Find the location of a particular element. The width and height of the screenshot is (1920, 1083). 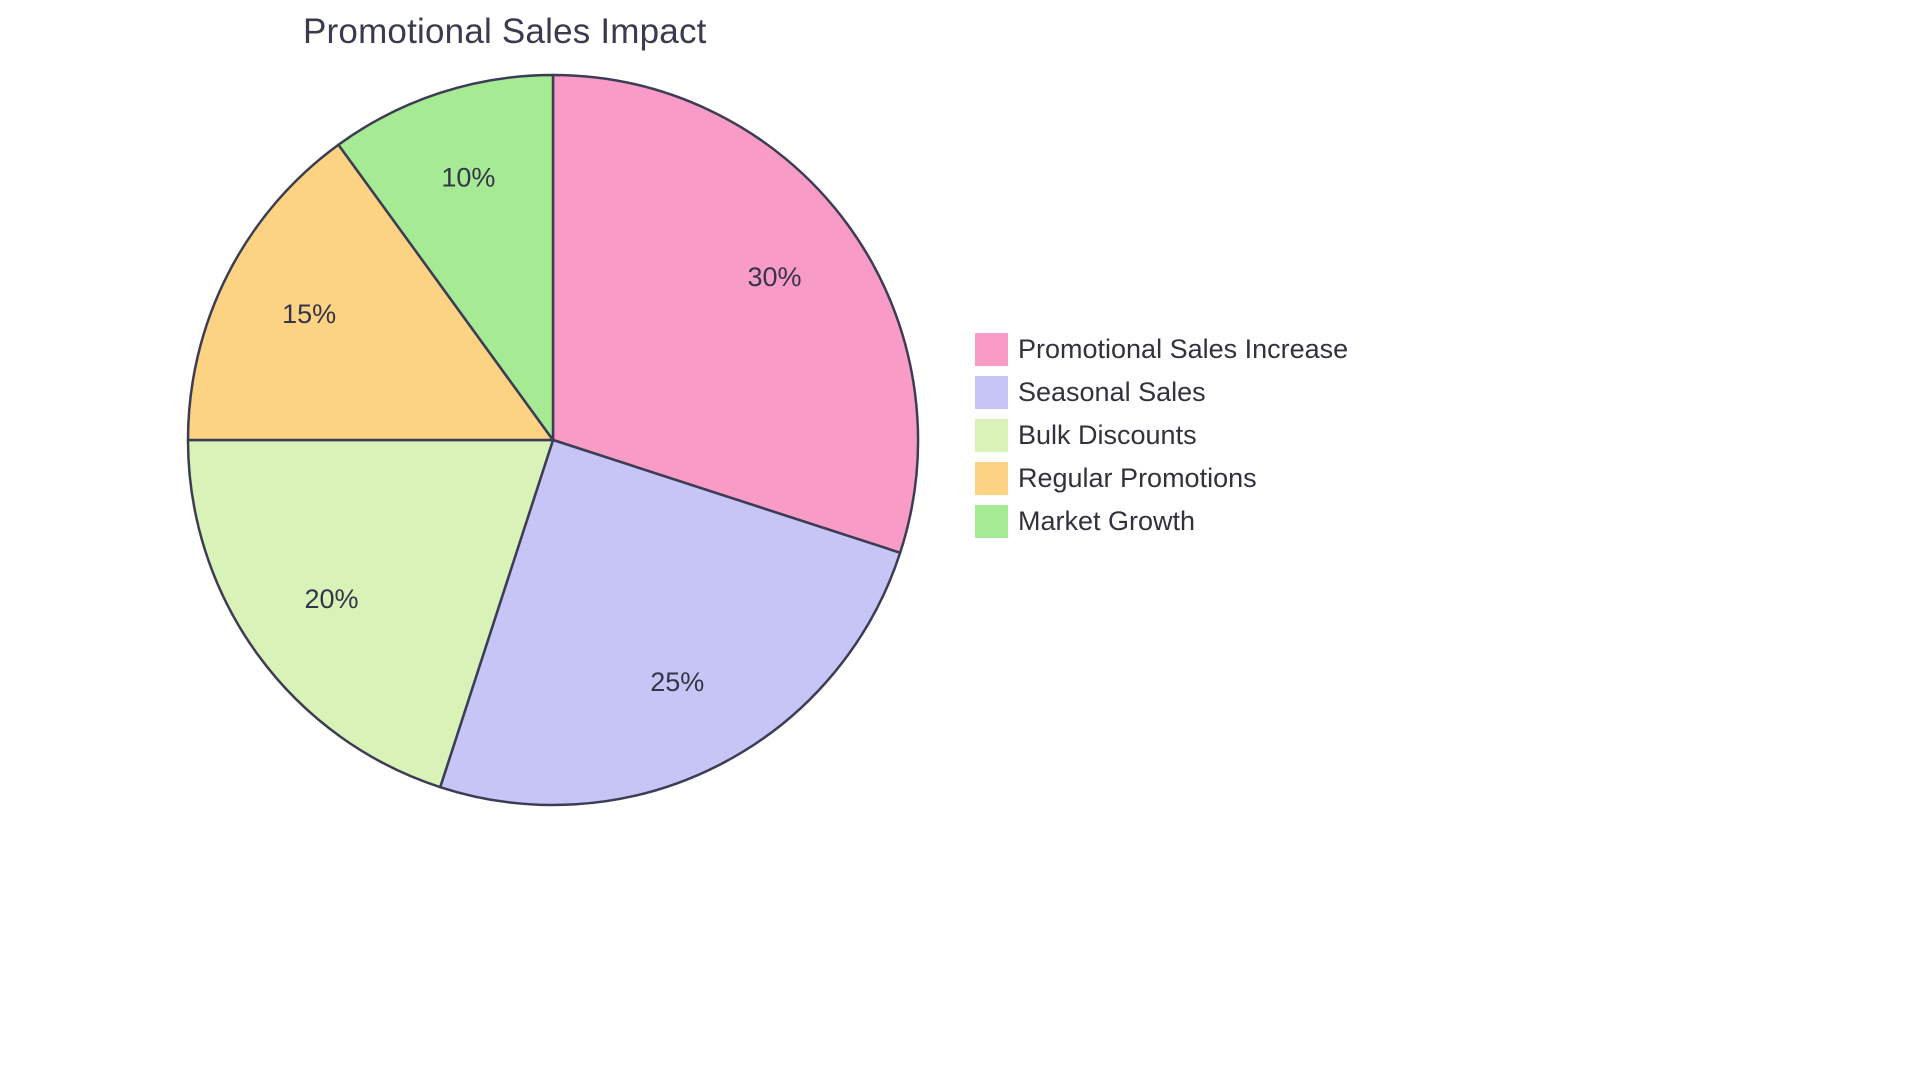

legend-item-bulk-discounts: Bulk Discounts is located at coordinates (1161, 435).